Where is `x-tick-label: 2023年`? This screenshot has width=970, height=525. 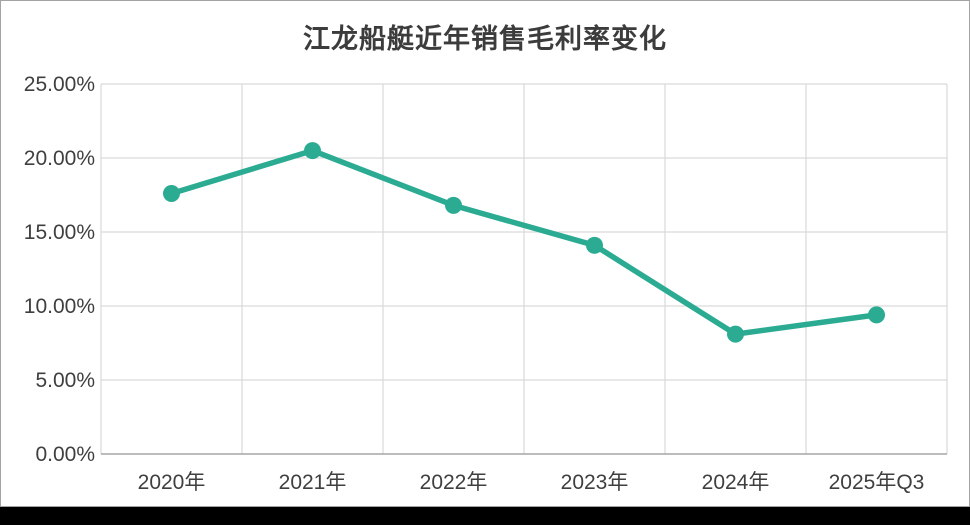 x-tick-label: 2023年 is located at coordinates (595, 482).